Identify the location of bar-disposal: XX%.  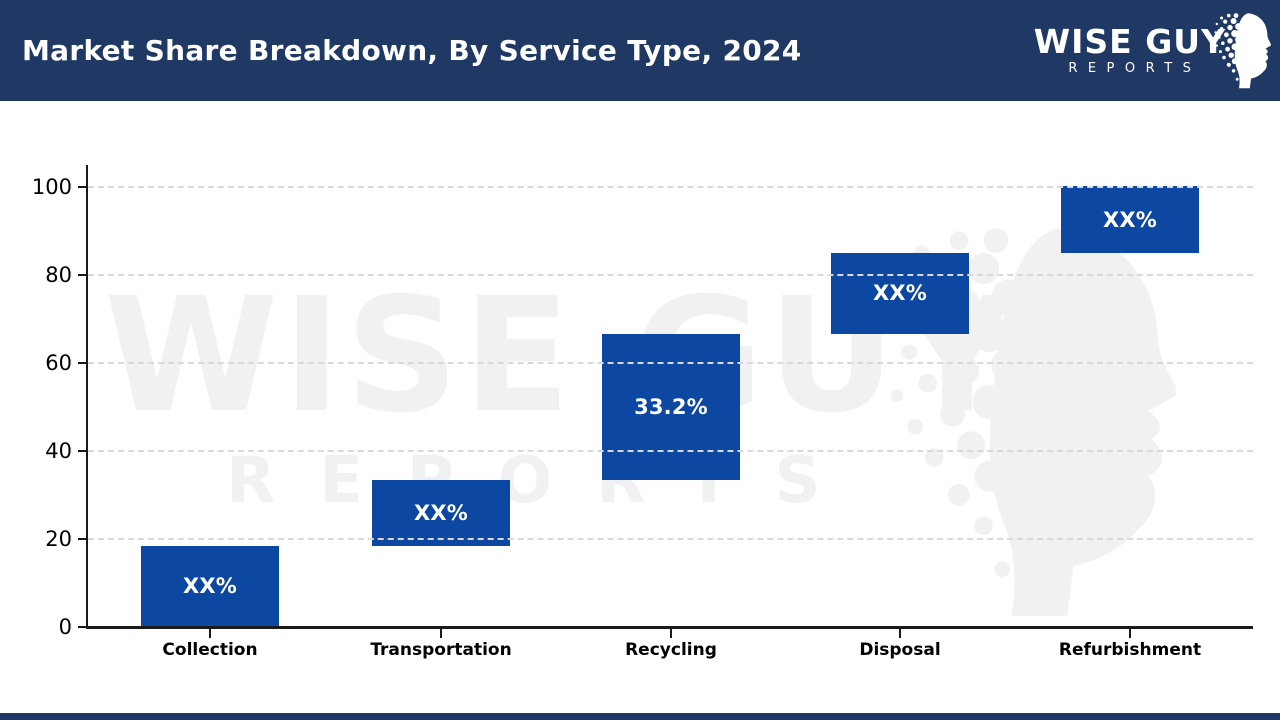
(900, 293).